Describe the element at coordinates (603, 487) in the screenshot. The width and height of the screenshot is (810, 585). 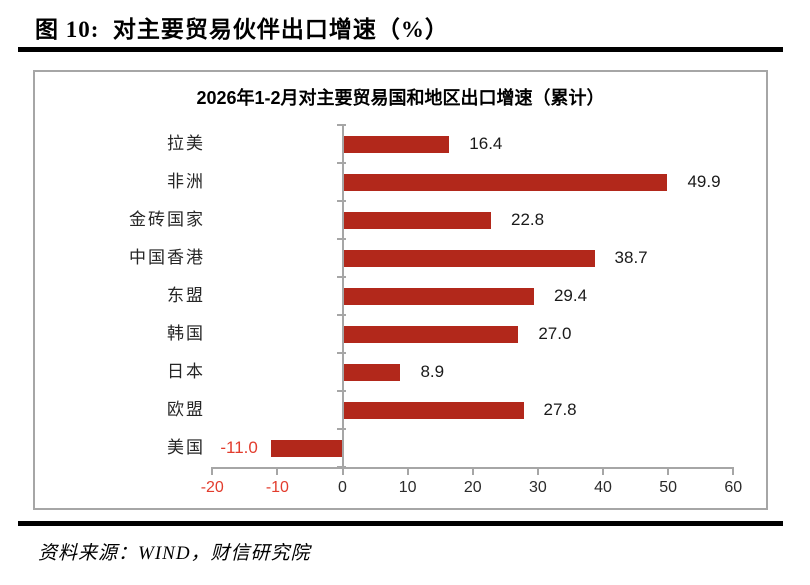
I see `x-tick-label: 40` at that location.